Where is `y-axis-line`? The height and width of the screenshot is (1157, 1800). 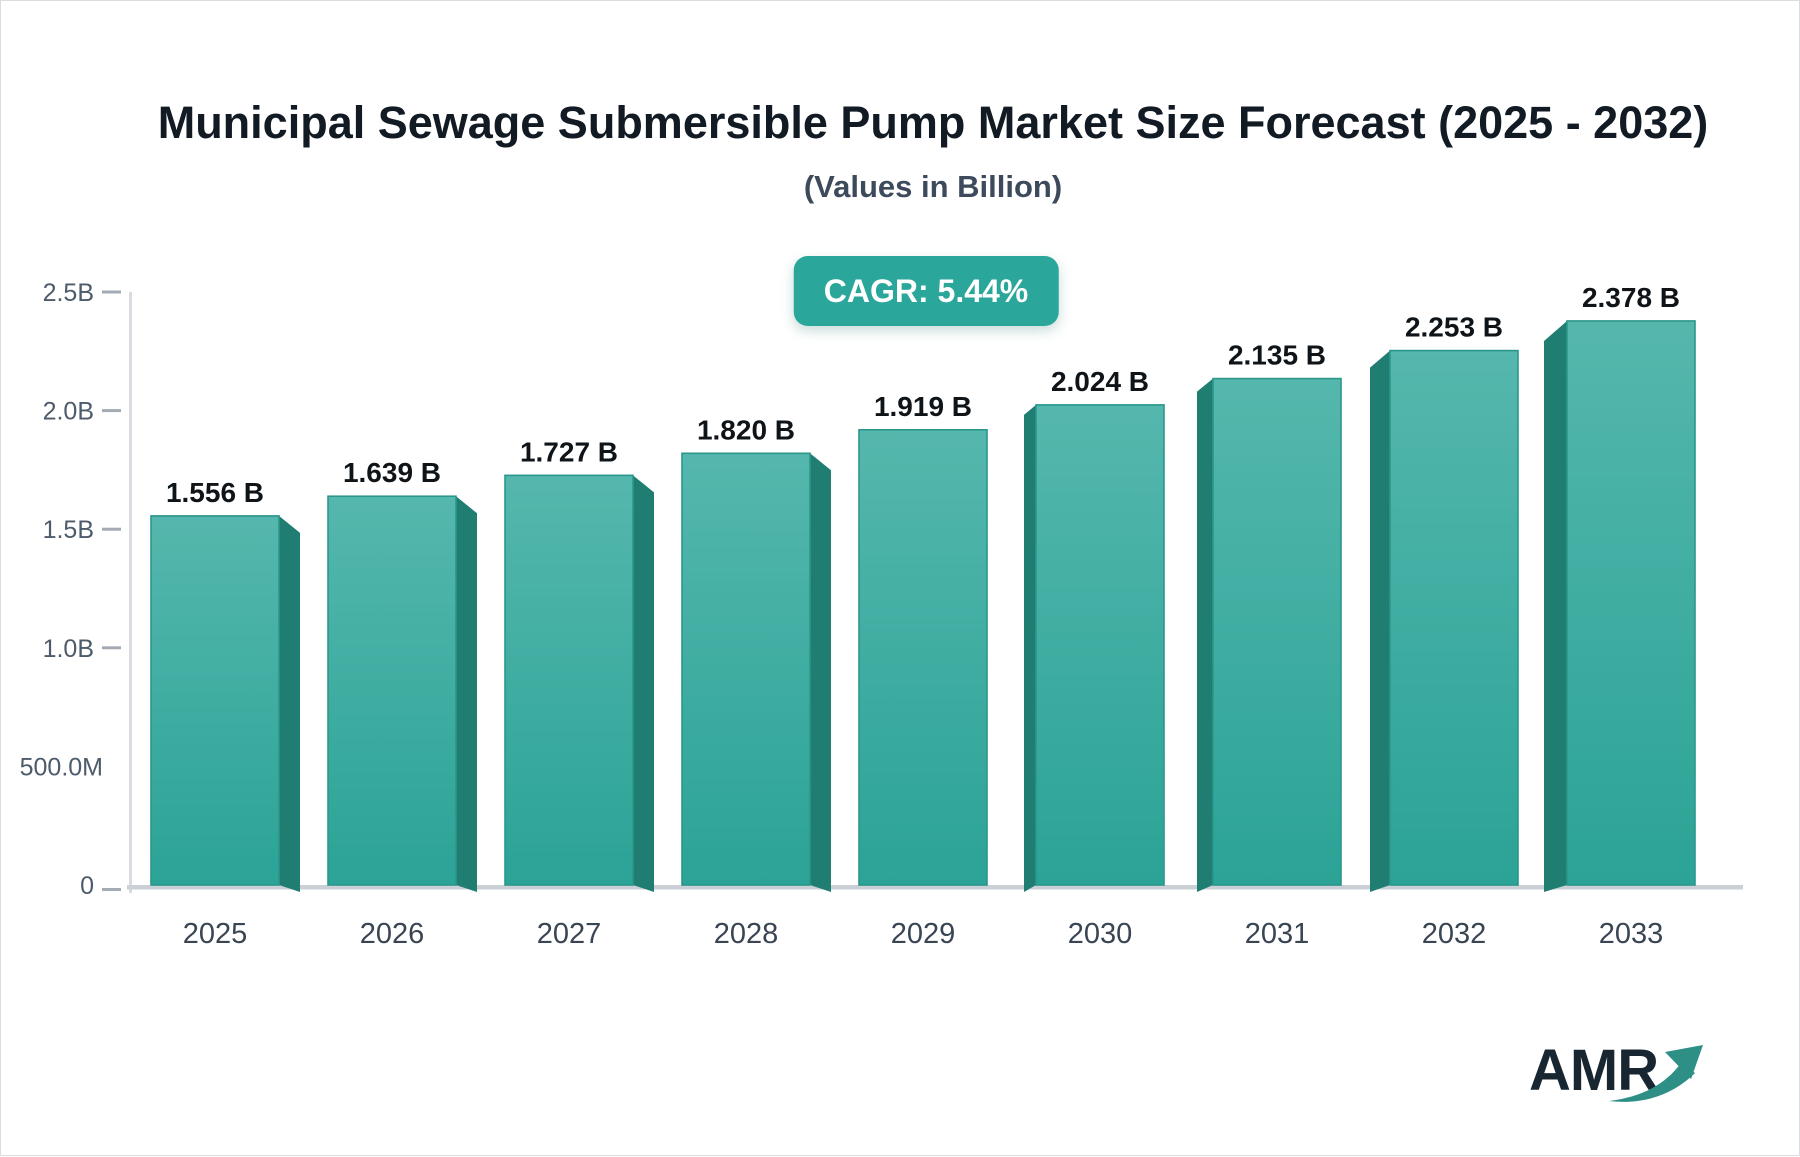
y-axis-line is located at coordinates (130, 592).